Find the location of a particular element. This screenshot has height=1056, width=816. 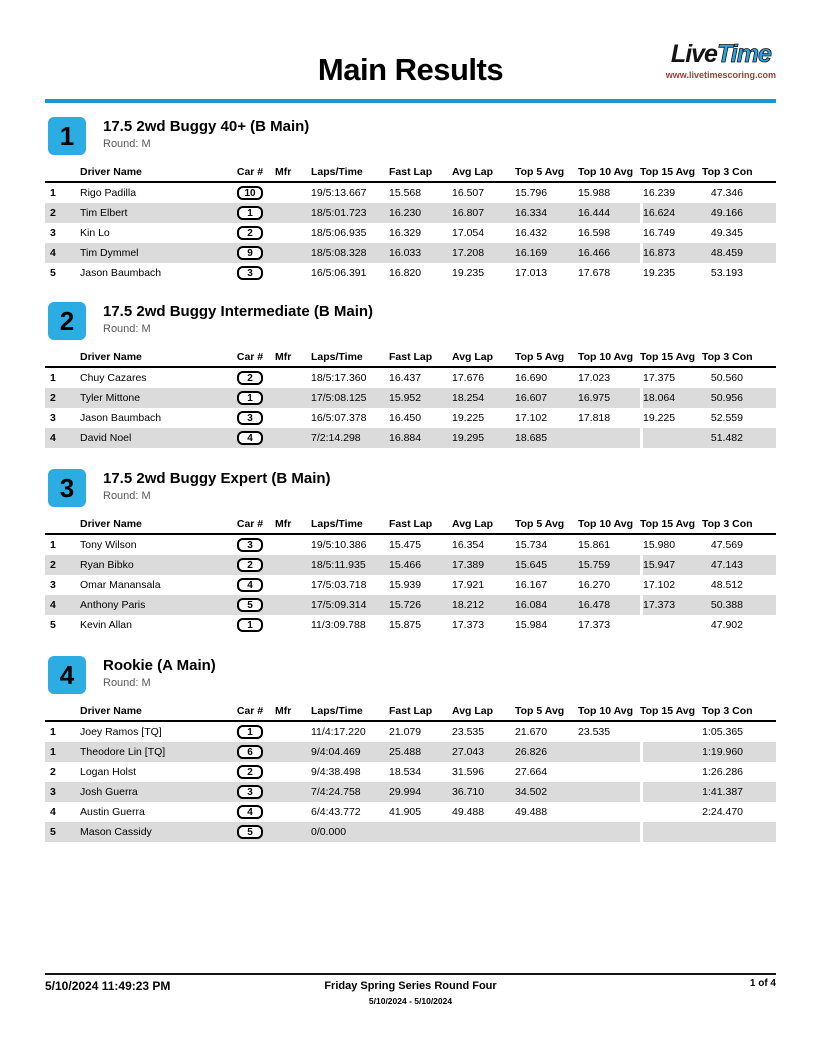

cell-avg_lap: 17.208 is located at coordinates (468, 253).